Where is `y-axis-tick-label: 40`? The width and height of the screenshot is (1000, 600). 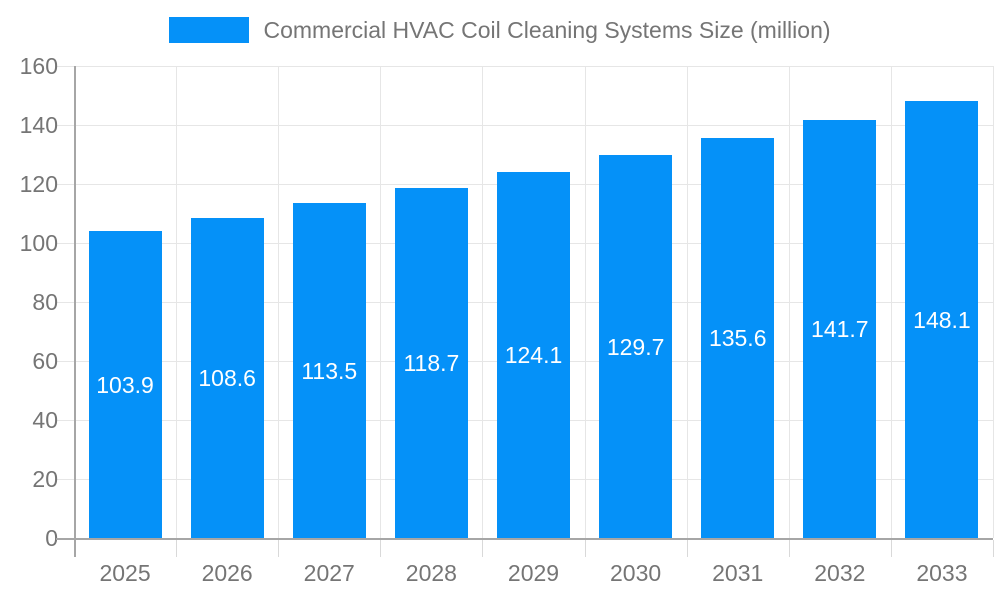
y-axis-tick-label: 40 is located at coordinates (45, 420).